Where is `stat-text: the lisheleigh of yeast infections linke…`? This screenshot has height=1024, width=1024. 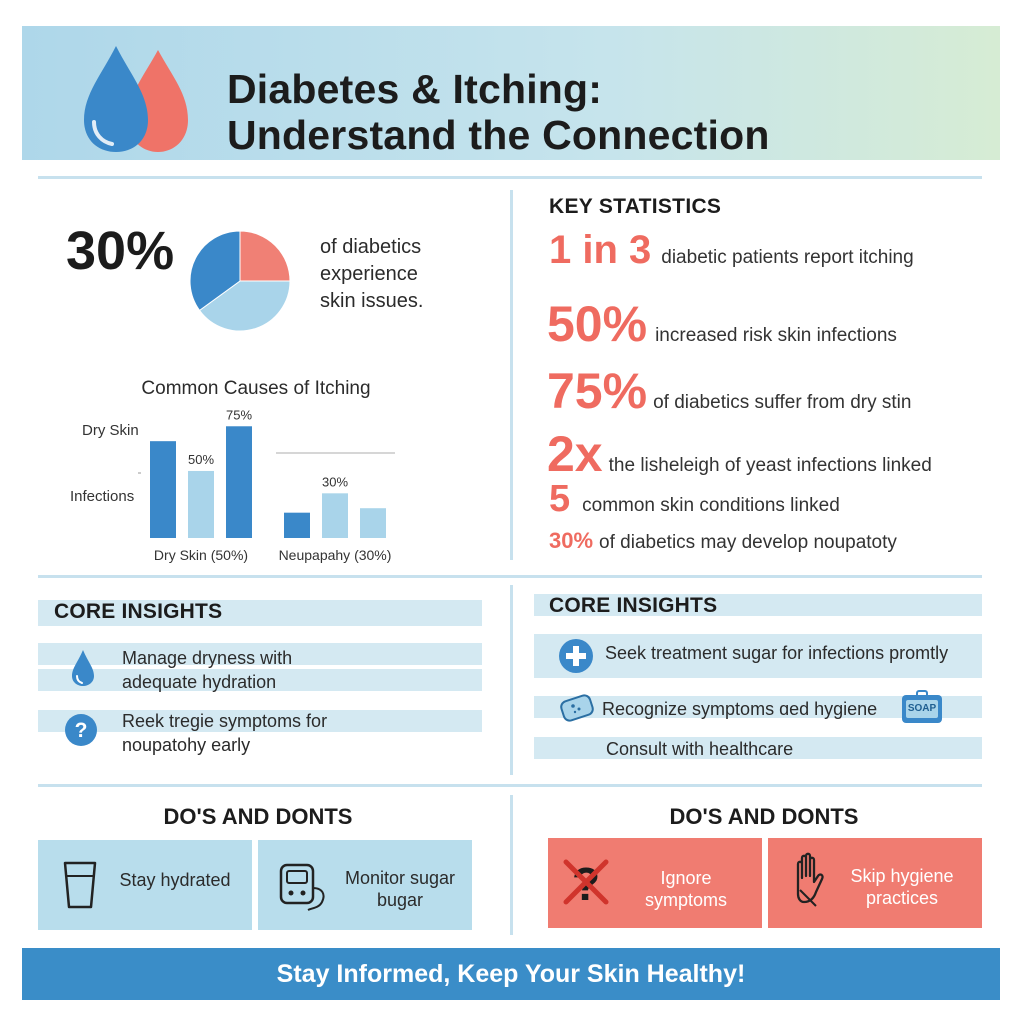
stat-text: the lisheleigh of yeast infections linke… is located at coordinates (770, 465).